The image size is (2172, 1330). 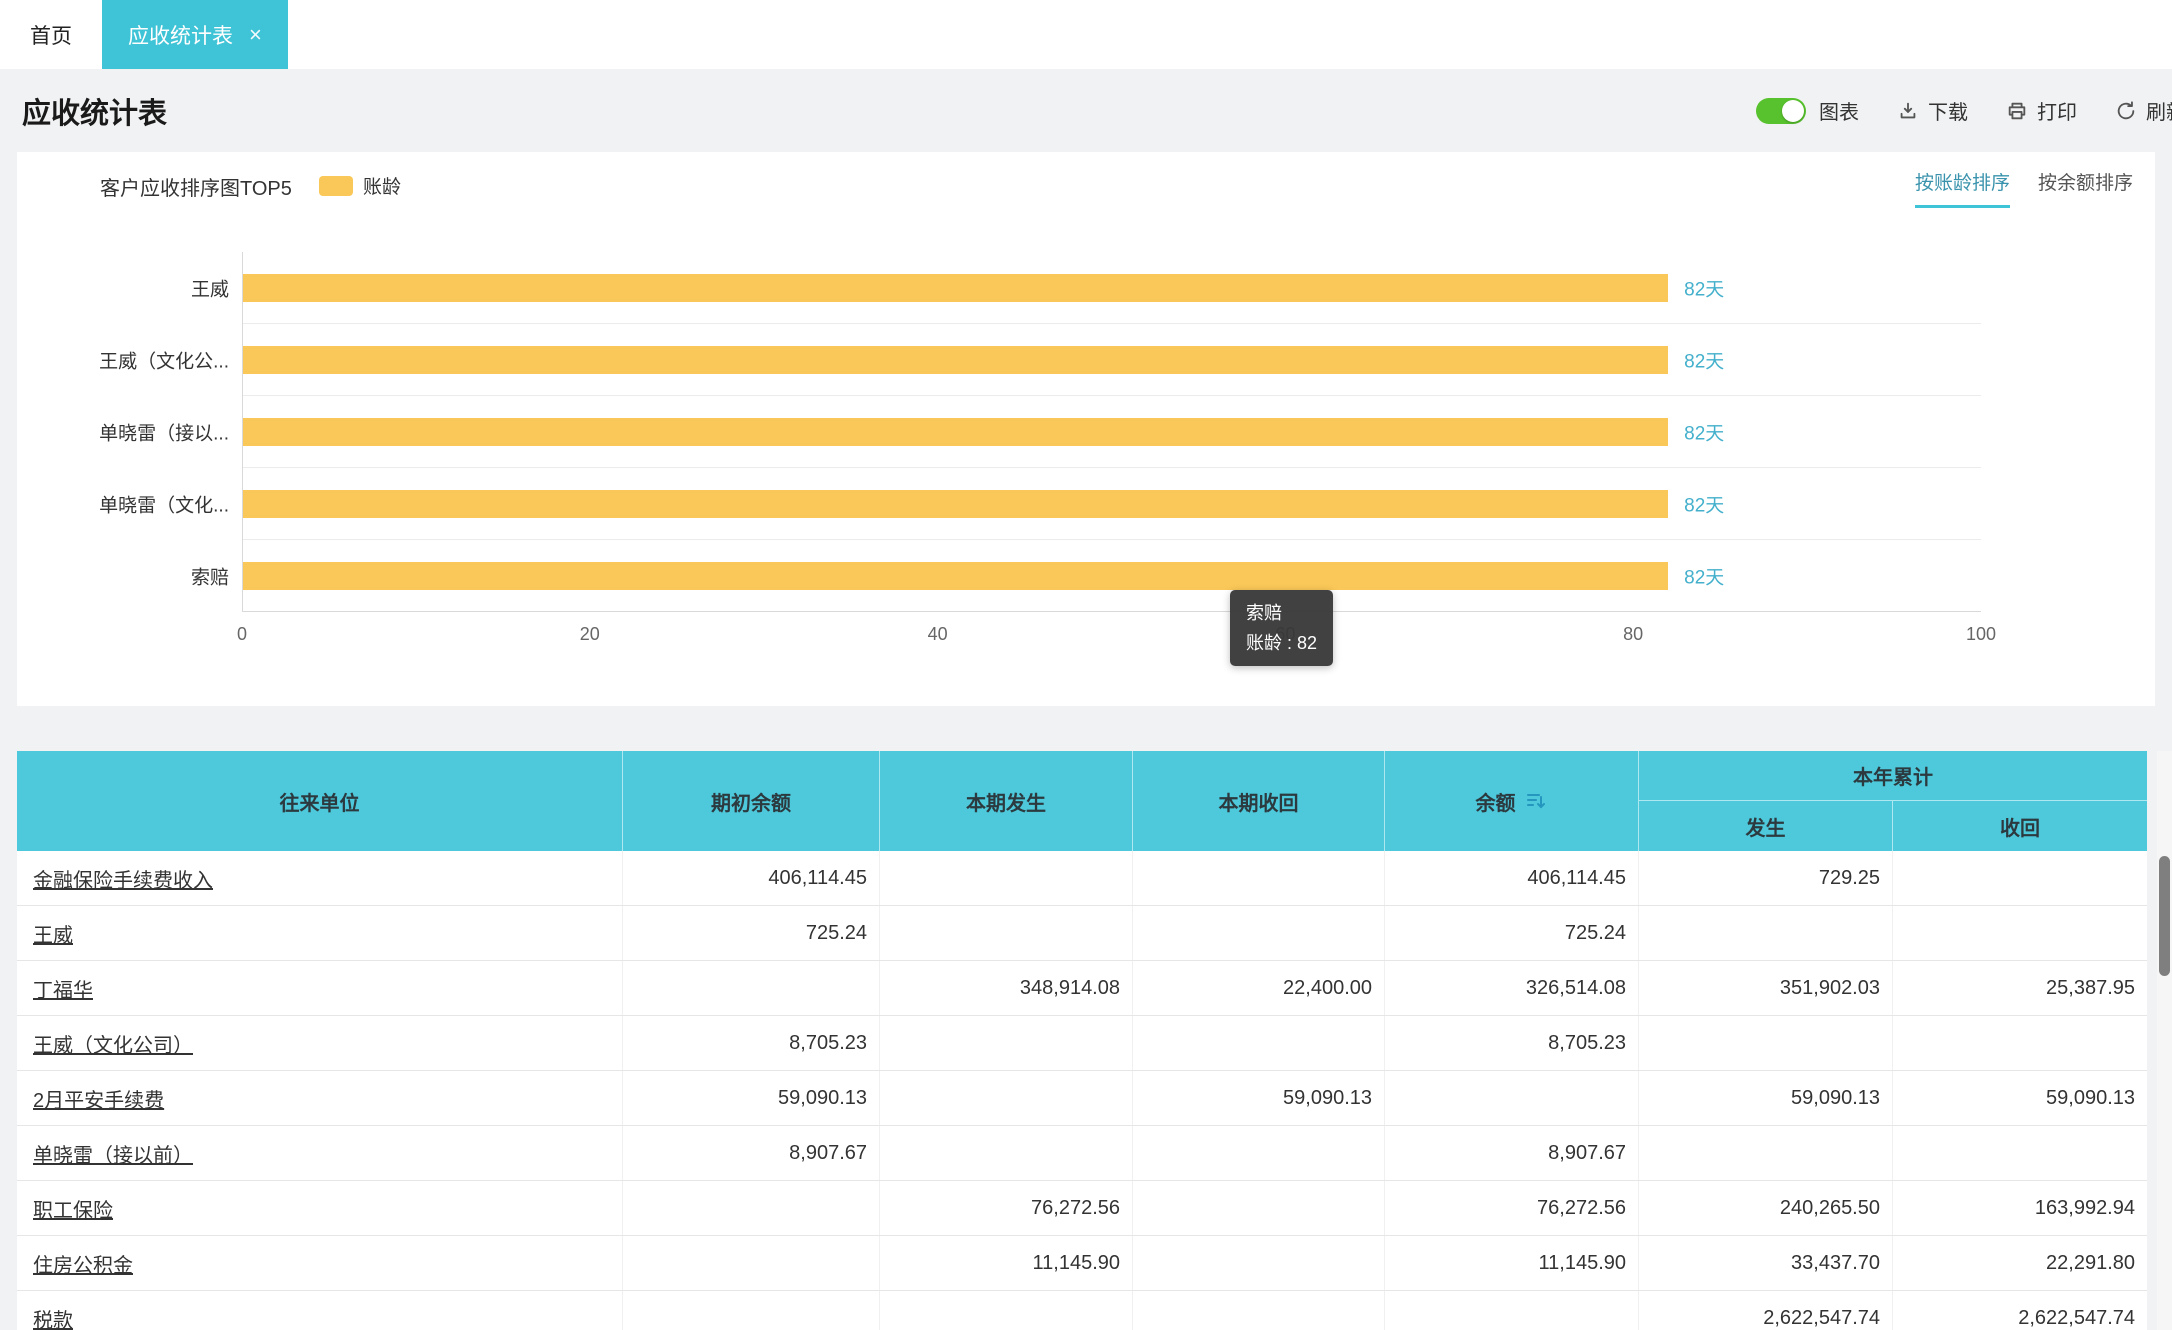 What do you see at coordinates (382, 187) in the screenshot?
I see `legend-label: 账龄` at bounding box center [382, 187].